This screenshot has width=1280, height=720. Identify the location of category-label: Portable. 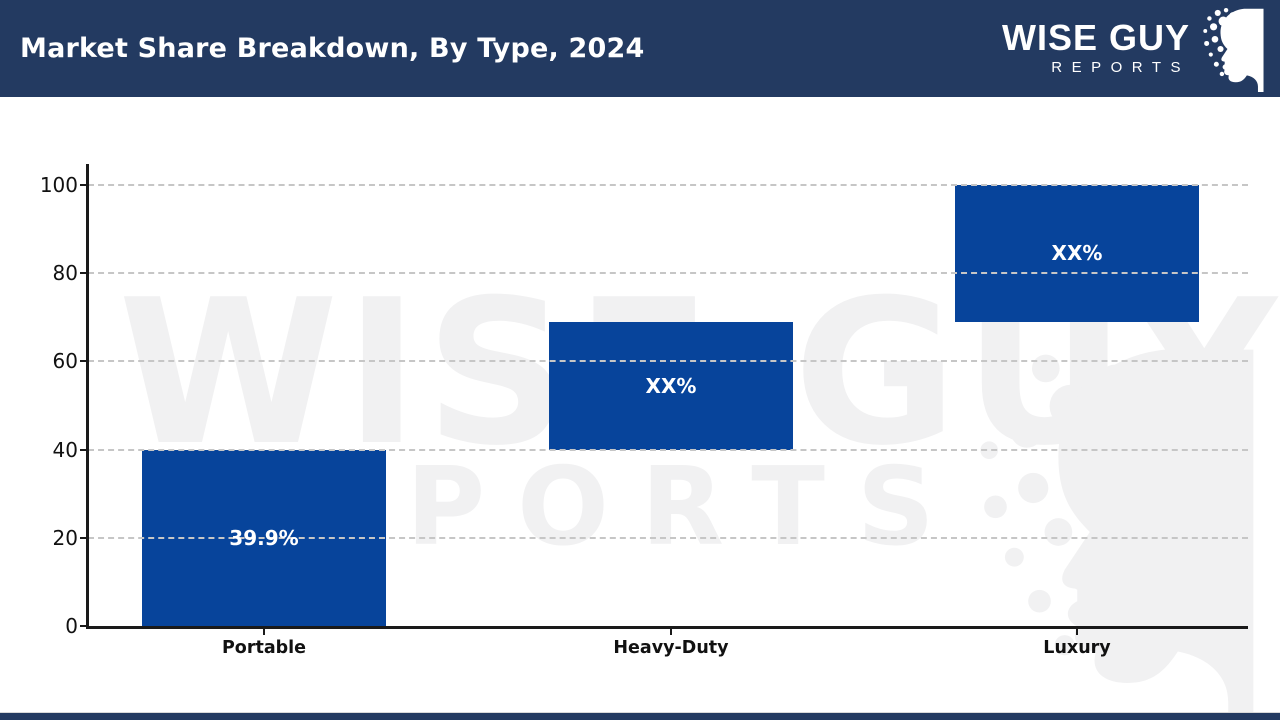
(264, 648).